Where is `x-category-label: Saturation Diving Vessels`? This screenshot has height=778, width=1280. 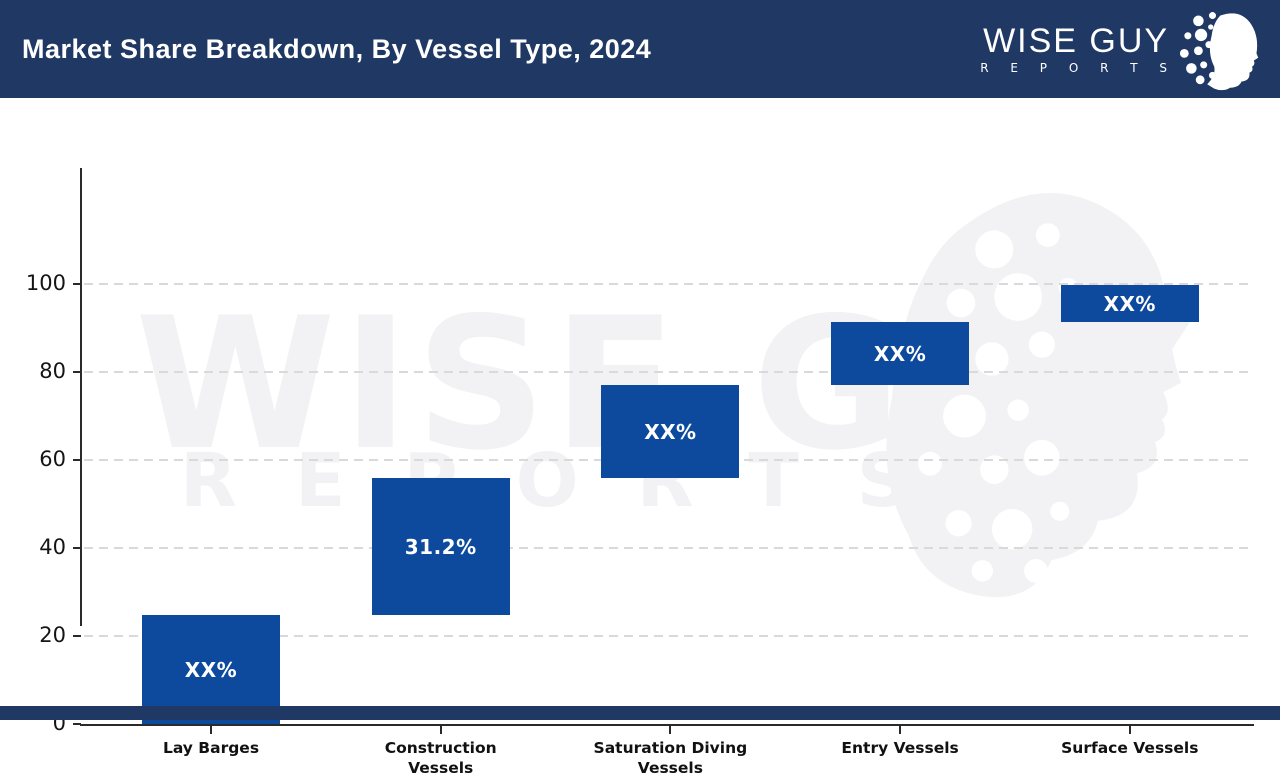 x-category-label: Saturation Diving Vessels is located at coordinates (670, 758).